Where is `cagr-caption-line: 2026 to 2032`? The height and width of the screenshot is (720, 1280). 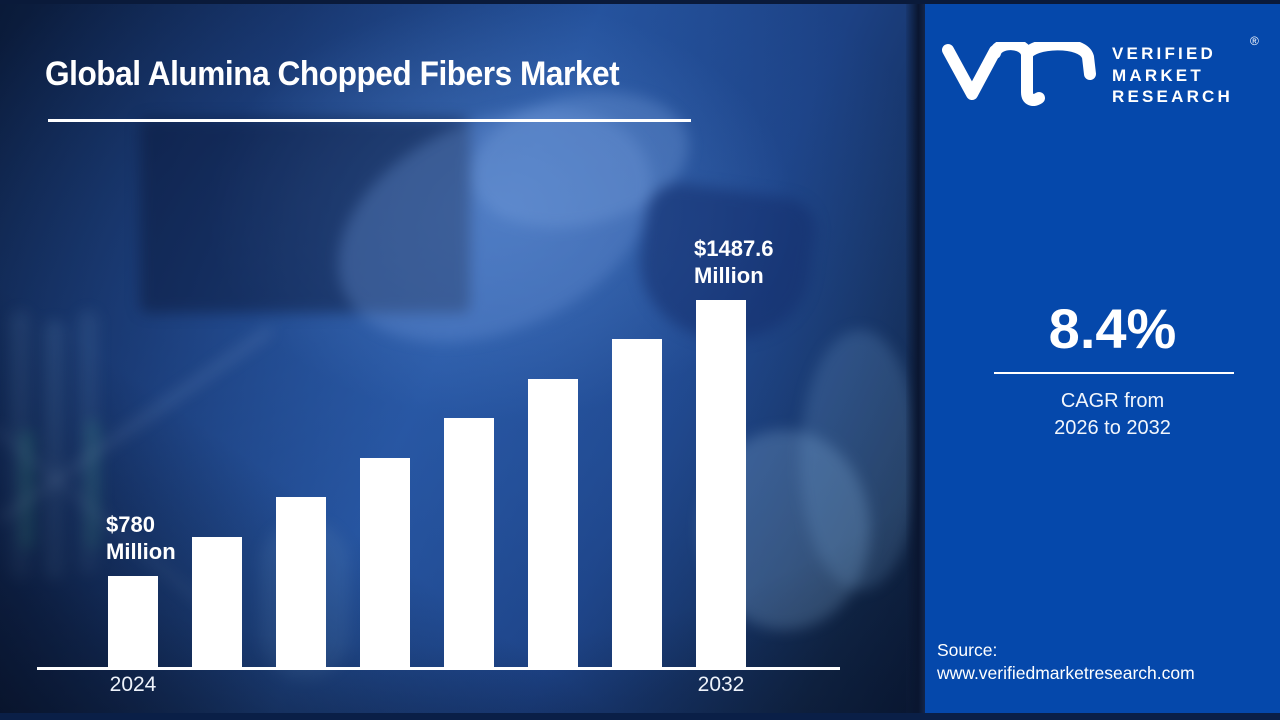
cagr-caption-line: 2026 to 2032 is located at coordinates (1112, 428).